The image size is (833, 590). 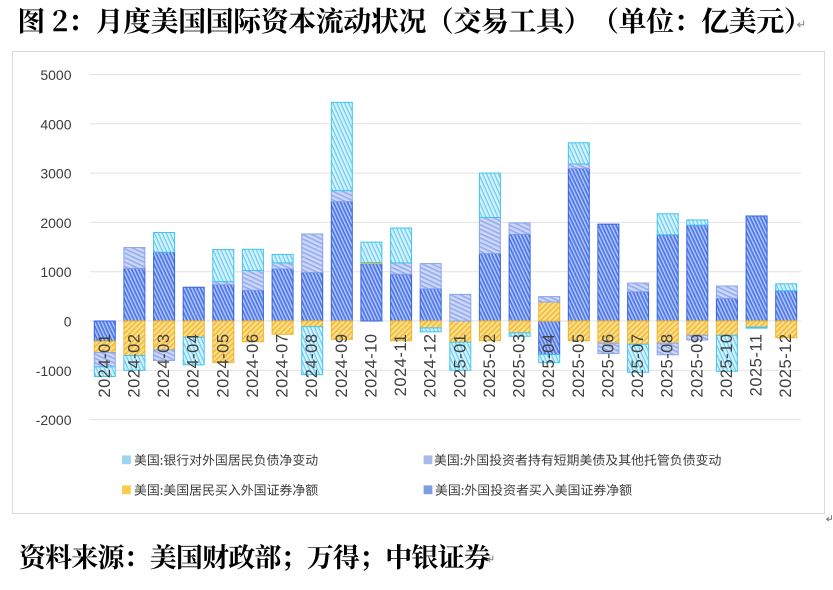 What do you see at coordinates (223, 366) in the screenshot?
I see `svg-text: 2024-05` at bounding box center [223, 366].